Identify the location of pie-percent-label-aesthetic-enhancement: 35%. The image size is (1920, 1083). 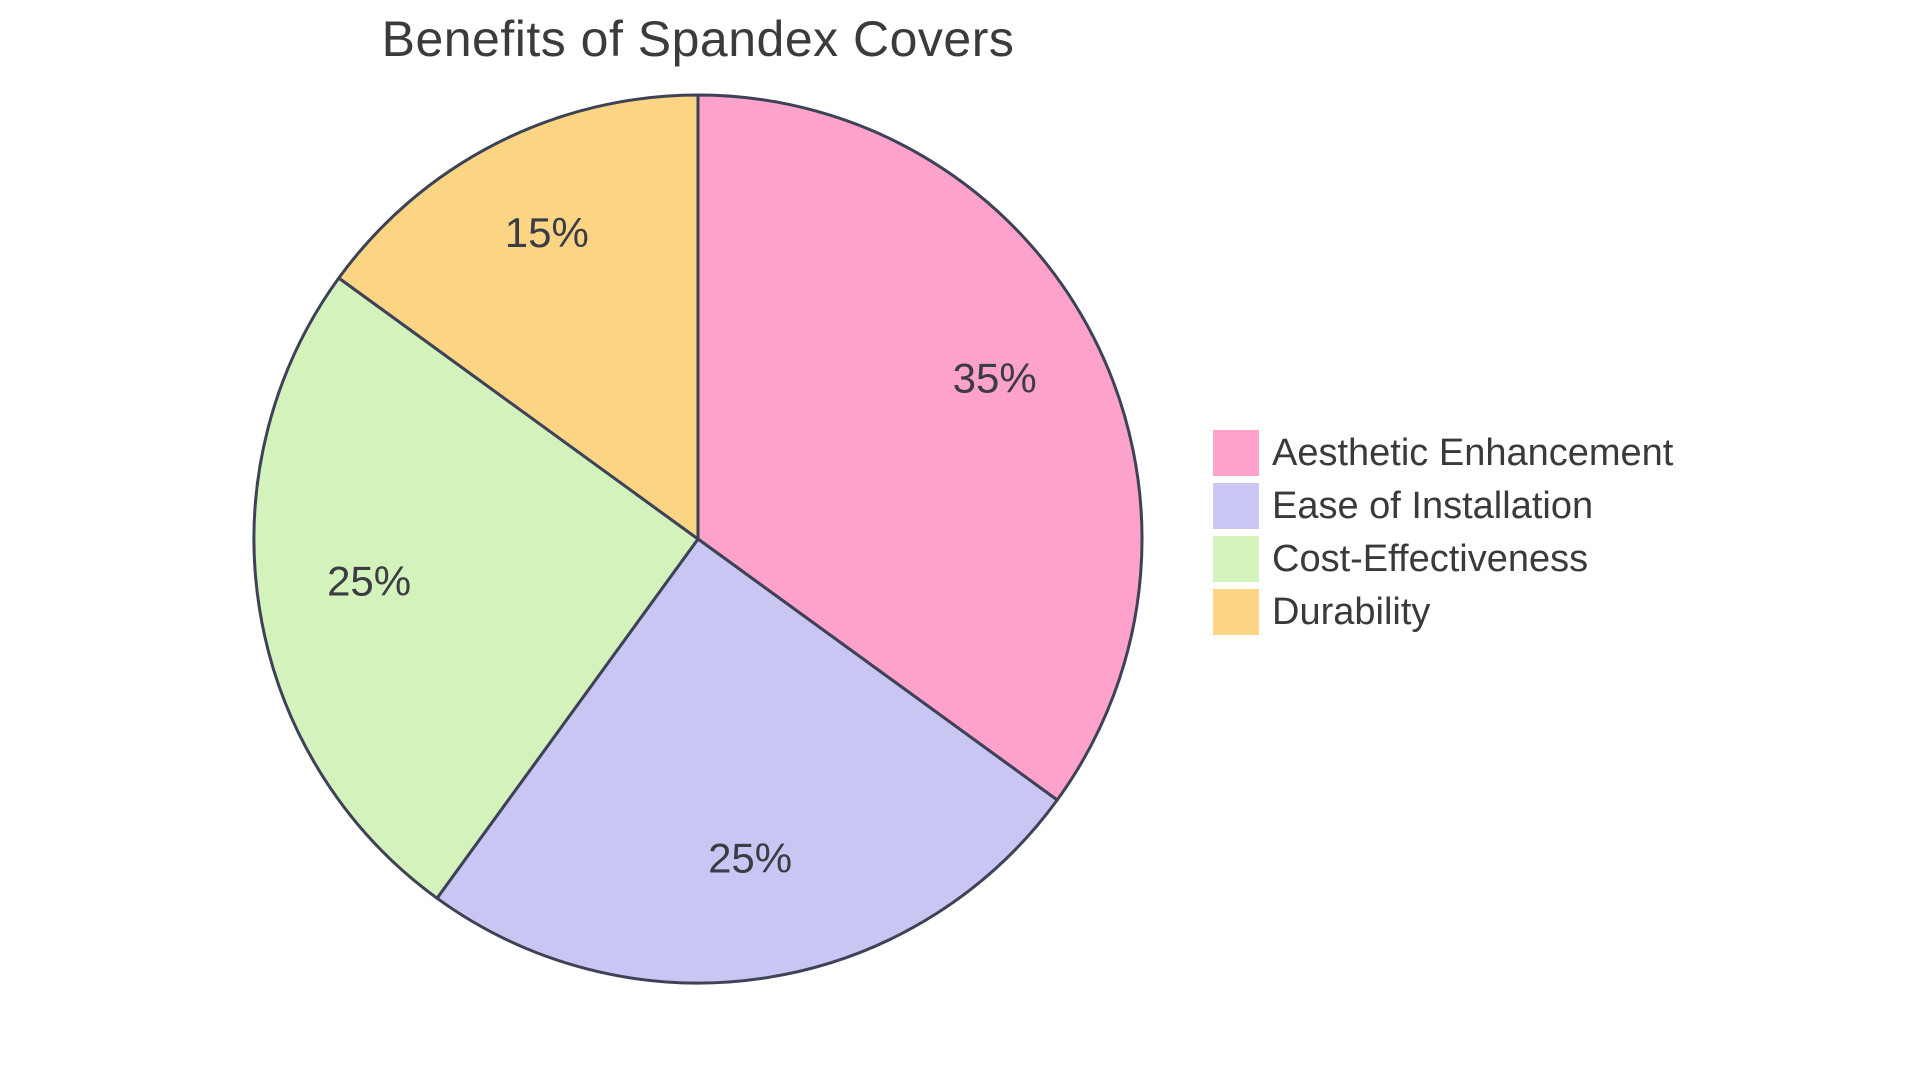
(995, 377).